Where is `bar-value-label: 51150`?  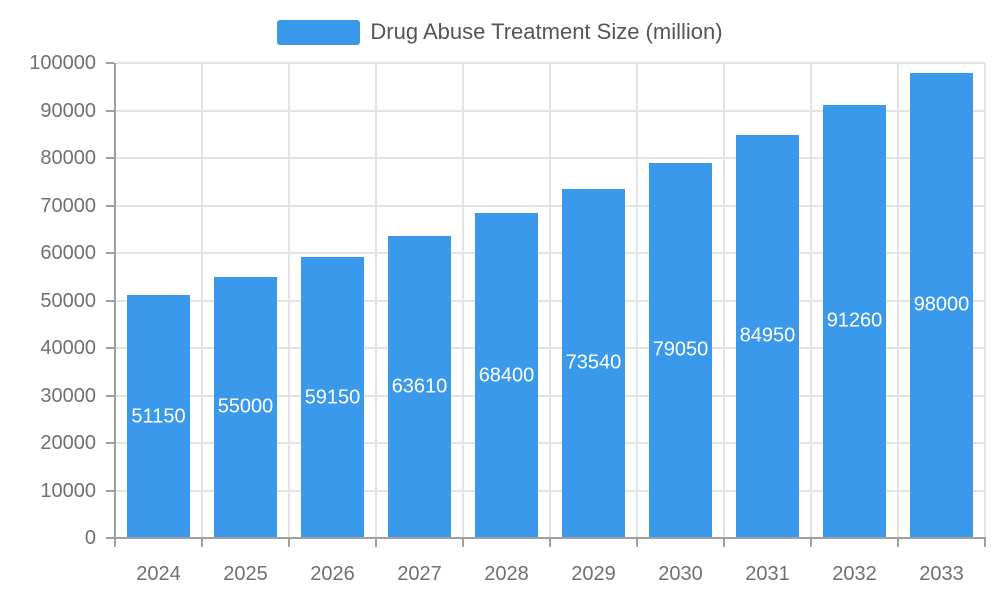 bar-value-label: 51150 is located at coordinates (158, 416).